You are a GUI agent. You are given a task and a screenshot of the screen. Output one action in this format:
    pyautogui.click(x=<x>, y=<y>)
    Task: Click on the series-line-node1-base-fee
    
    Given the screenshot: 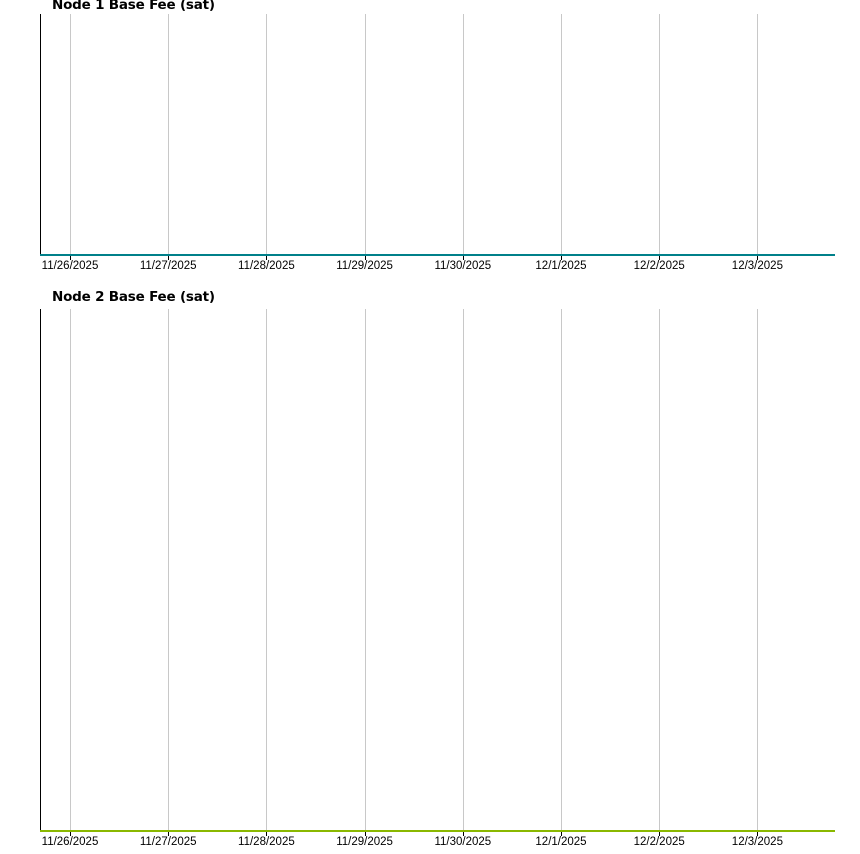 What is the action you would take?
    pyautogui.click(x=437, y=255)
    